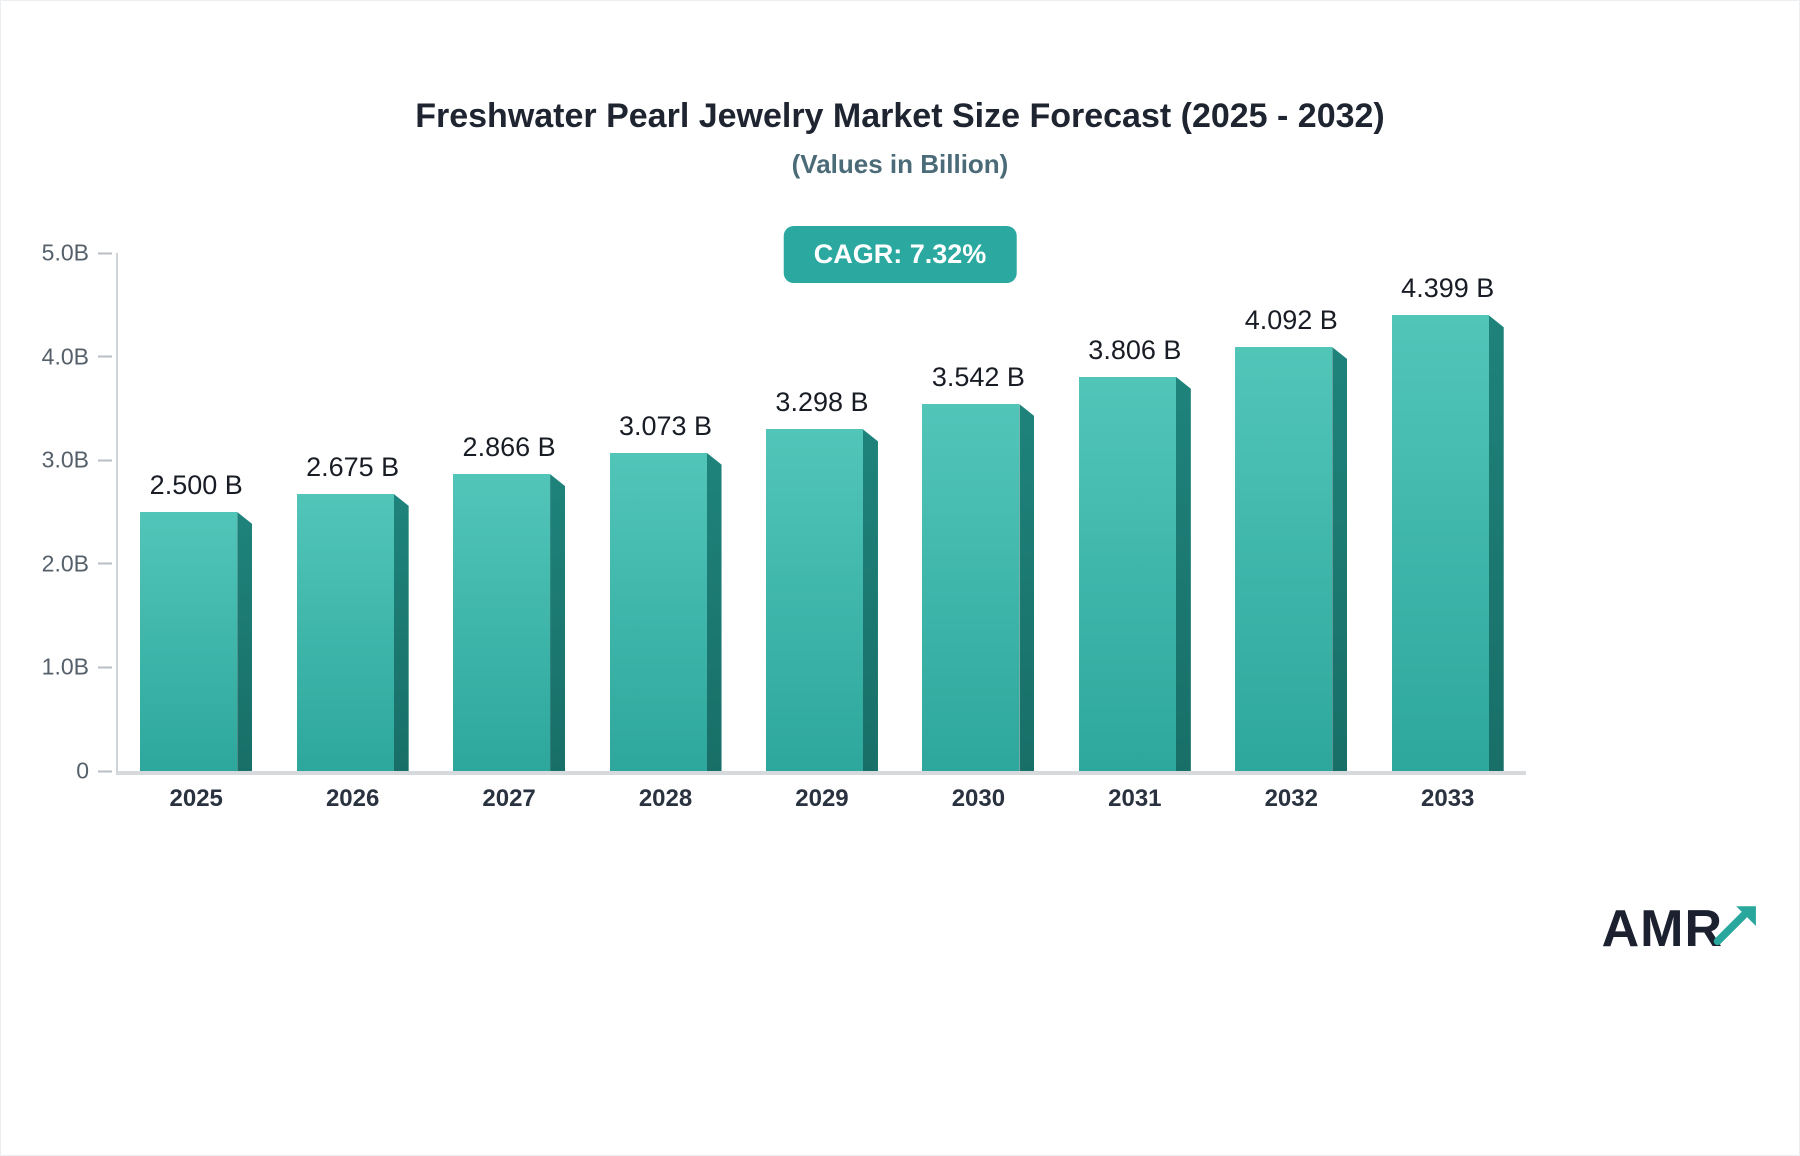  What do you see at coordinates (1135, 798) in the screenshot?
I see `x-axis-label: 2031` at bounding box center [1135, 798].